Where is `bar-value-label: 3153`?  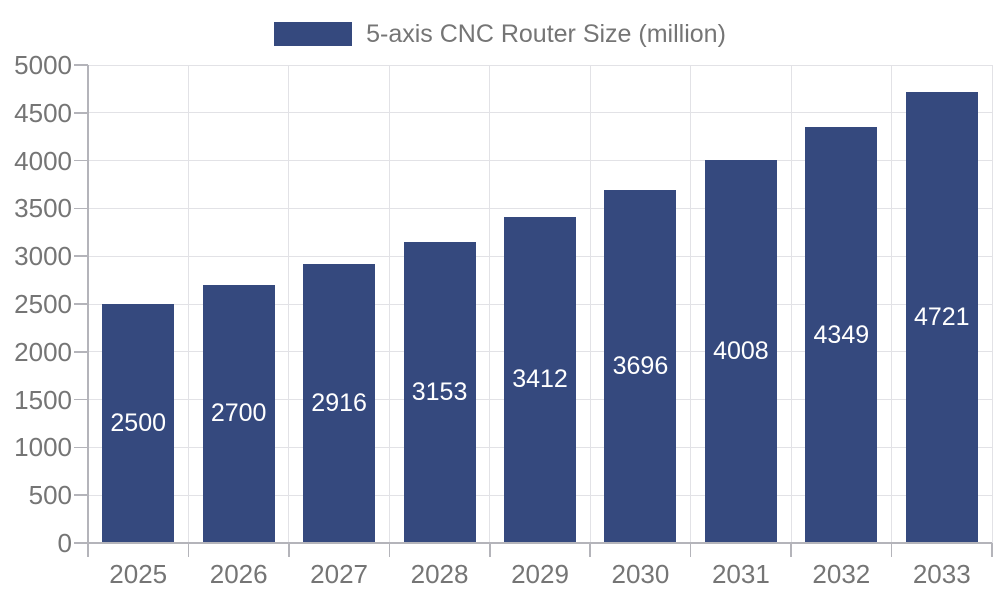
bar-value-label: 3153 is located at coordinates (439, 391).